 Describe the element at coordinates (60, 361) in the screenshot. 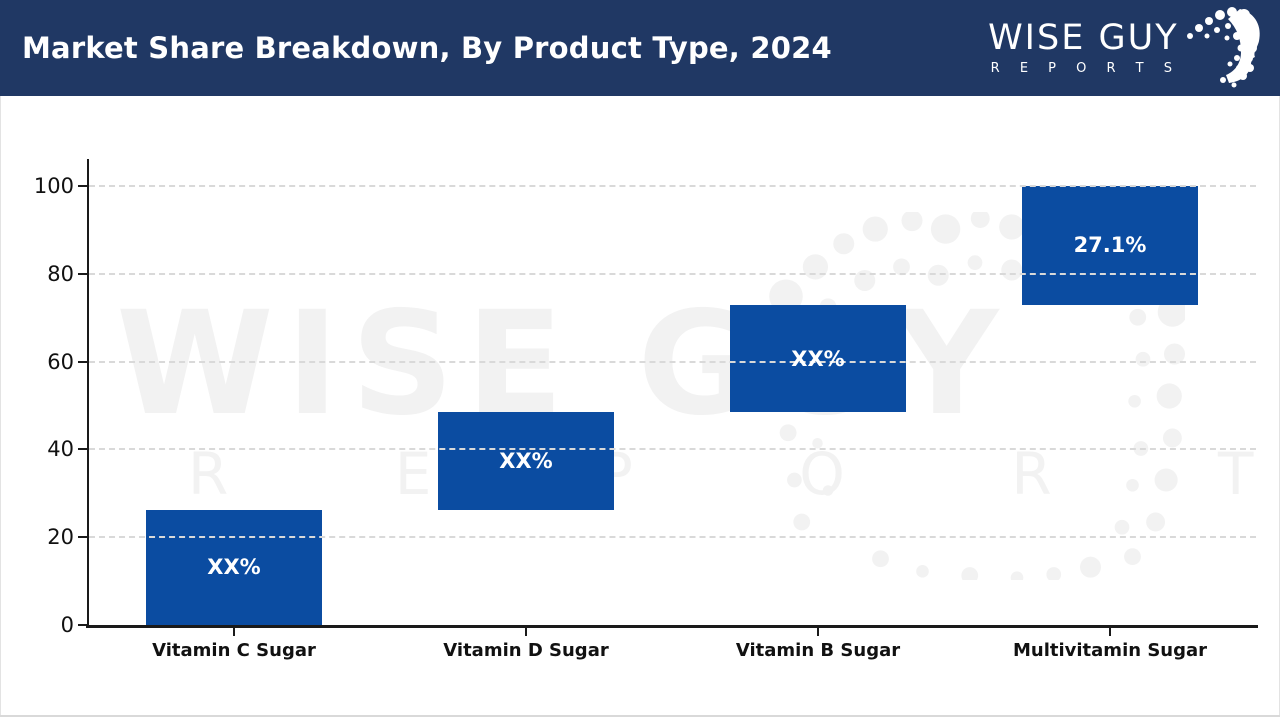

I see `y-tick-label: 60` at that location.